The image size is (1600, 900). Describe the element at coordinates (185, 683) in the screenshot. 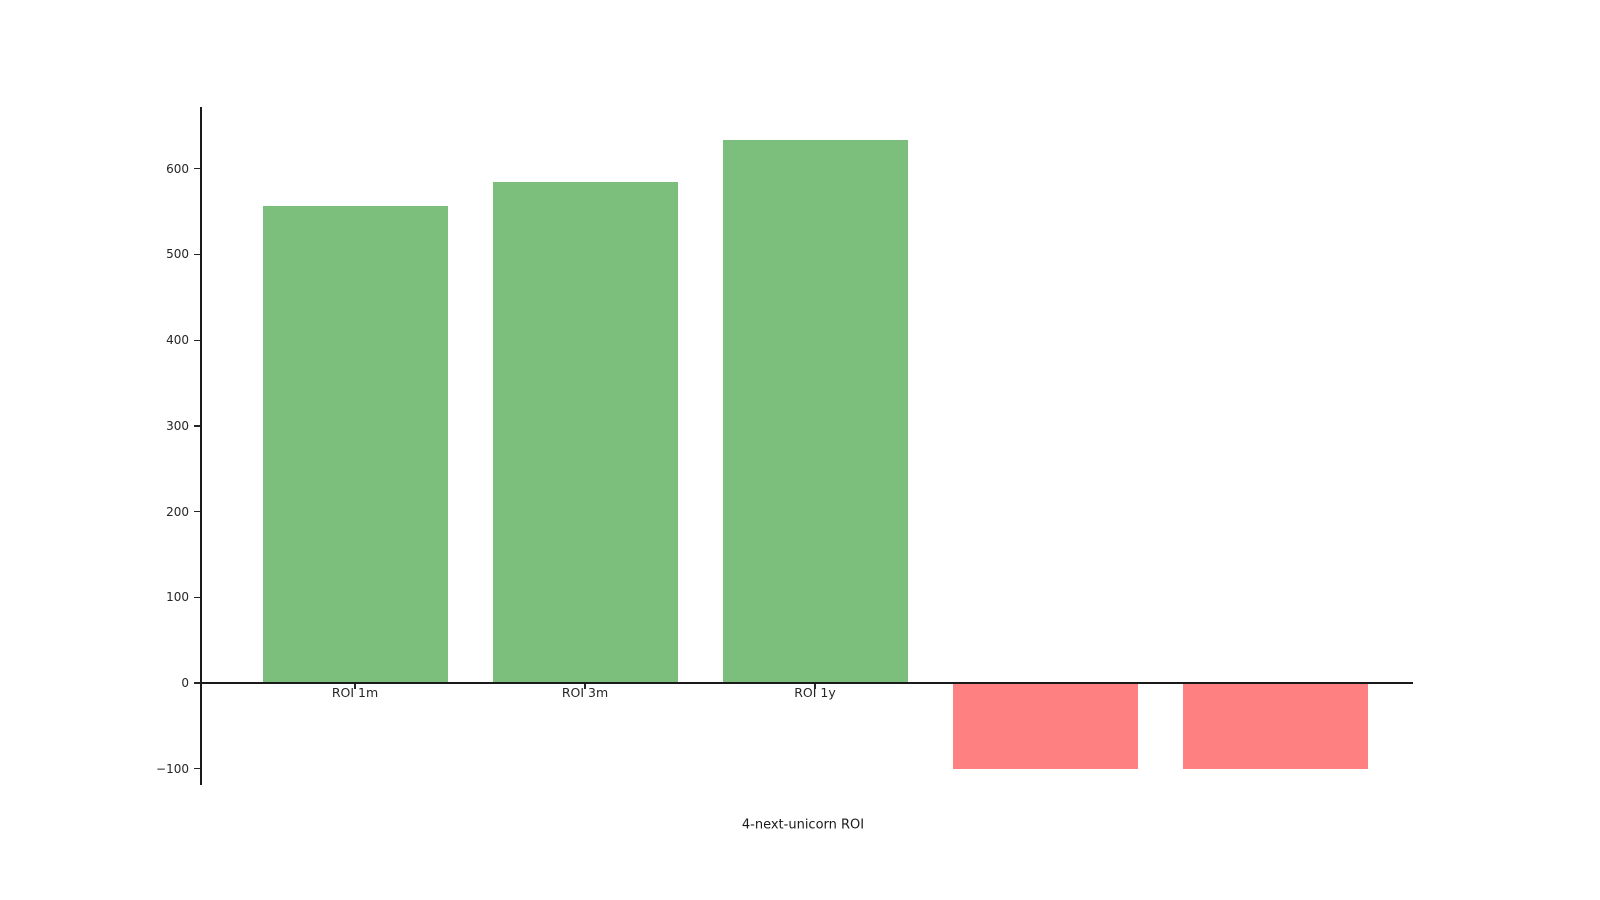

I see `y-tick-label: 0` at that location.